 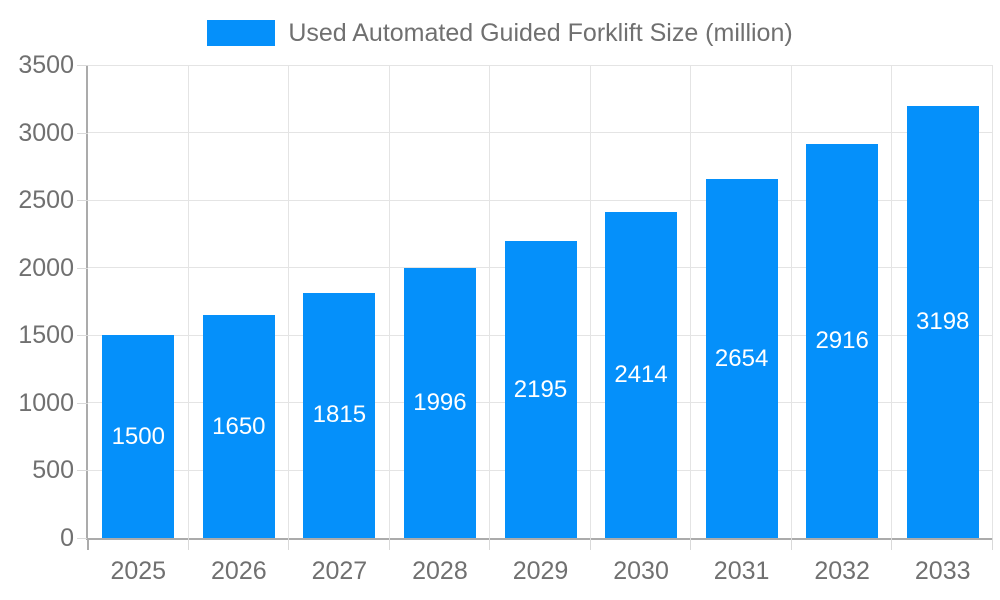 What do you see at coordinates (540, 571) in the screenshot?
I see `x-axis-label: 2029` at bounding box center [540, 571].